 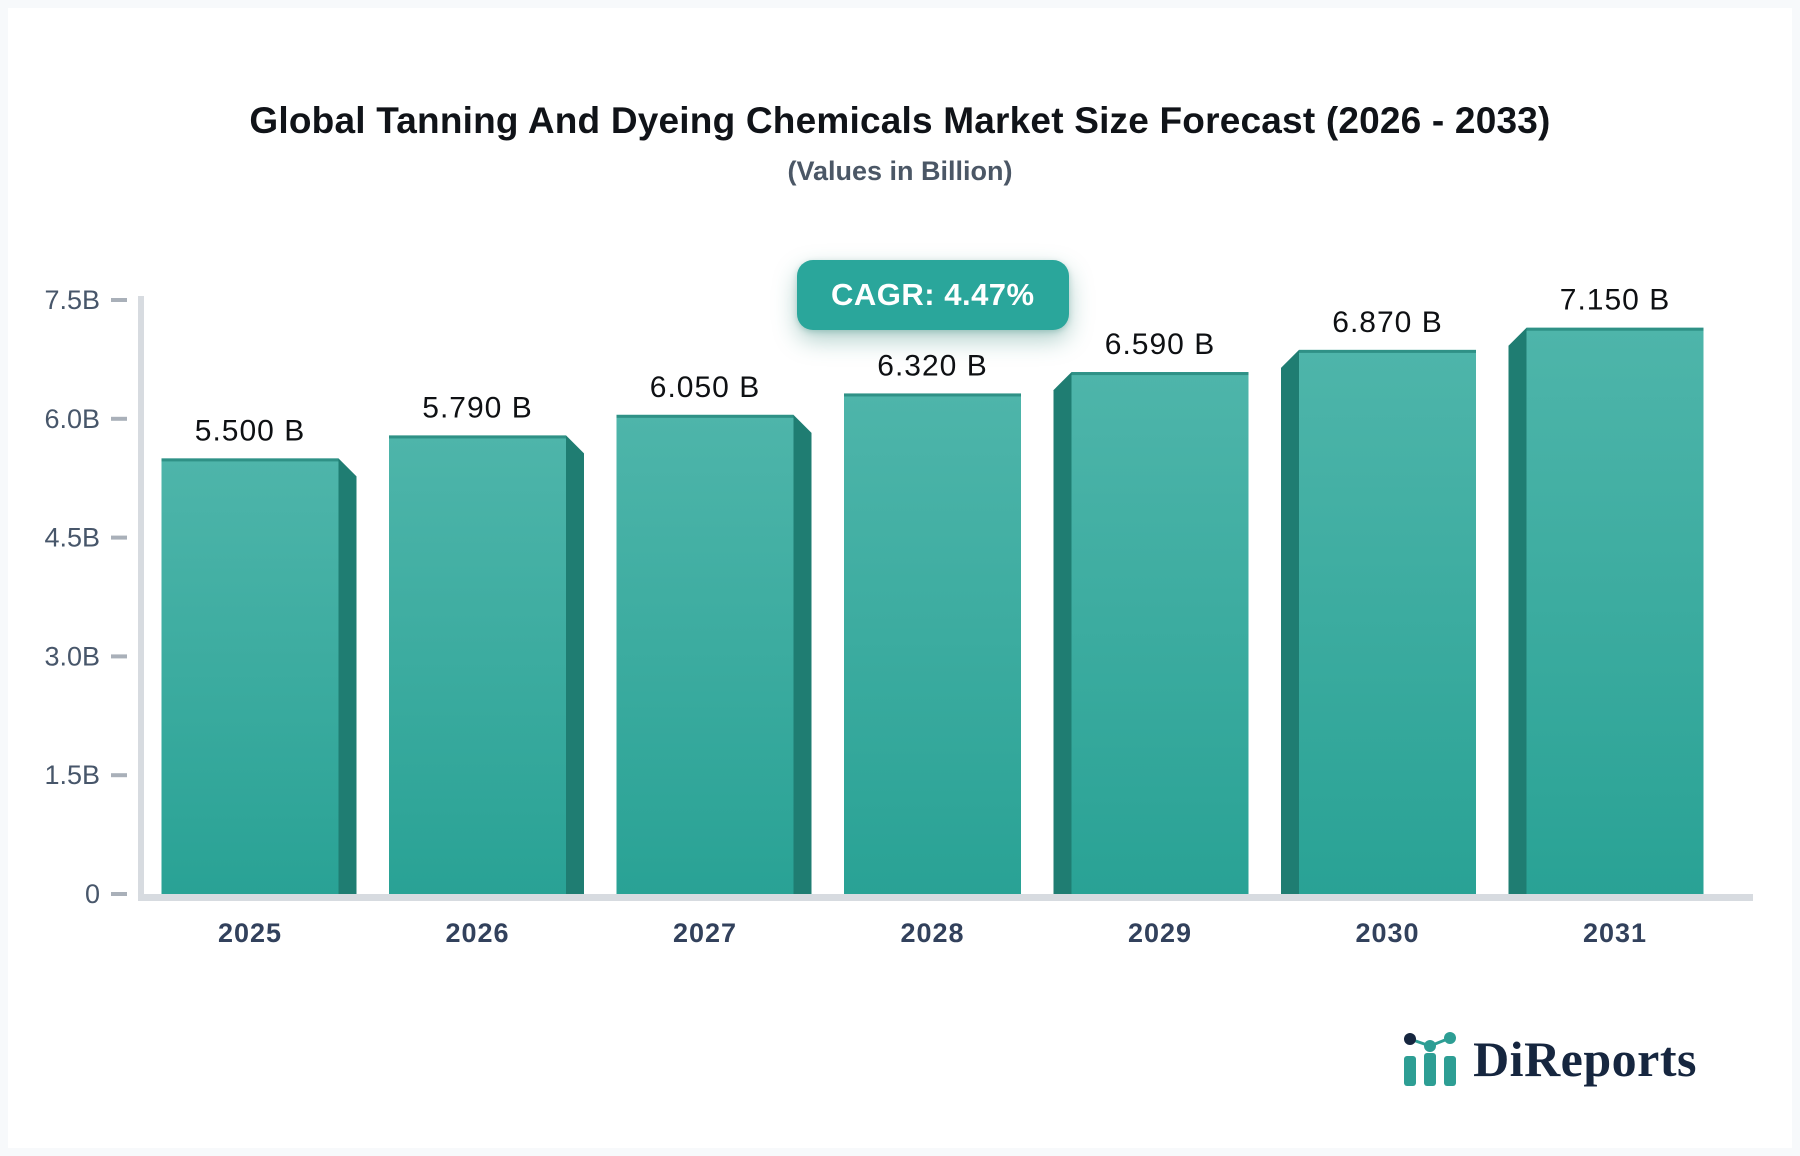 I want to click on cagr-badge: CAGR: 4.47%, so click(x=933, y=295).